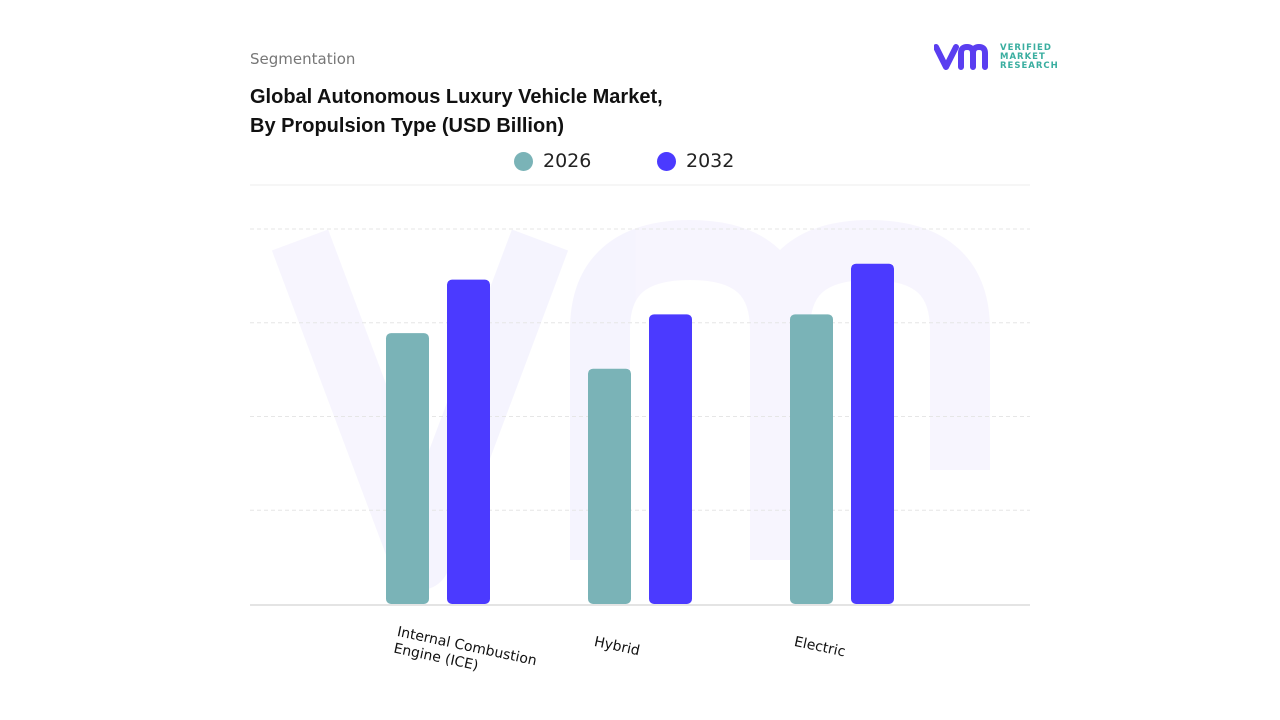  I want to click on logo-line-2: MARKET, so click(1023, 56).